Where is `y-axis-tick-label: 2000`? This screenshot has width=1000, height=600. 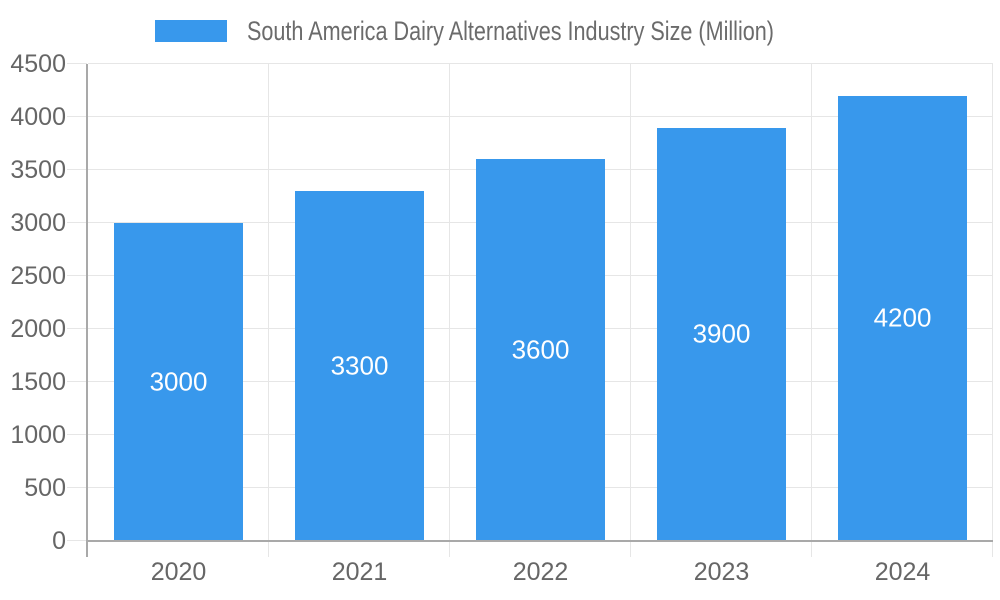
y-axis-tick-label: 2000 is located at coordinates (38, 329).